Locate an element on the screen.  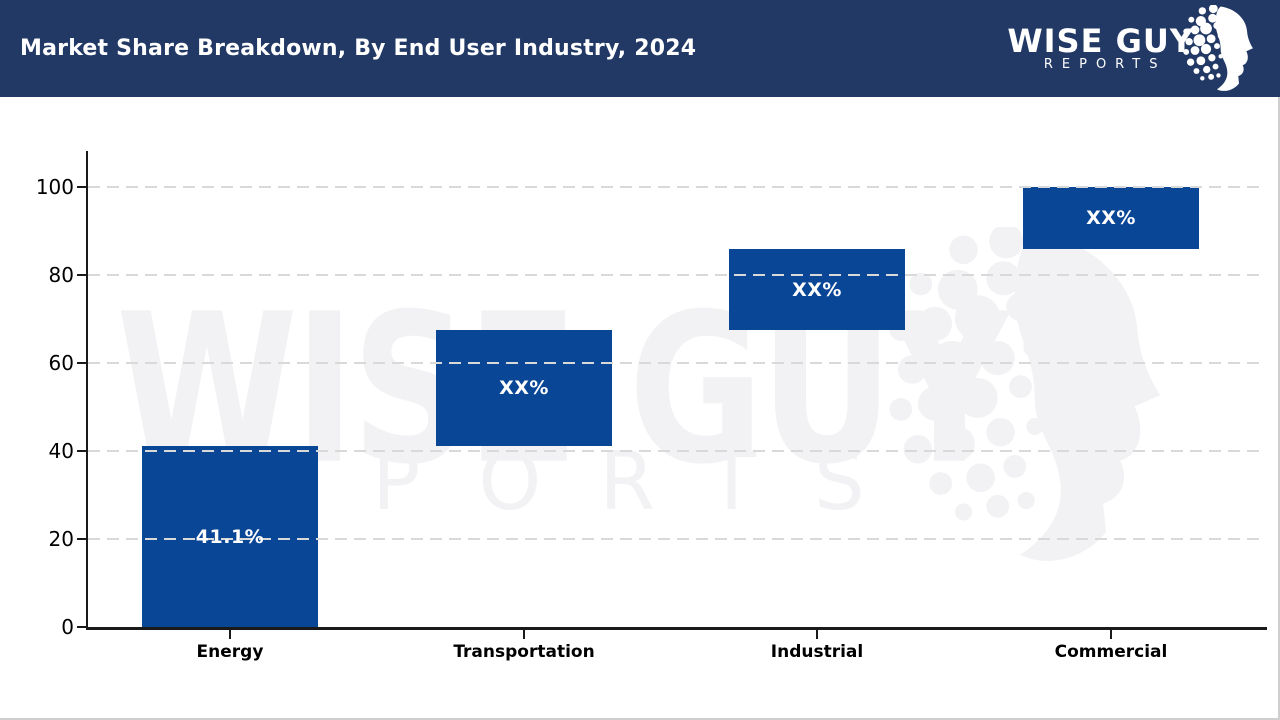
y-tick-label: 80 is located at coordinates (61, 275).